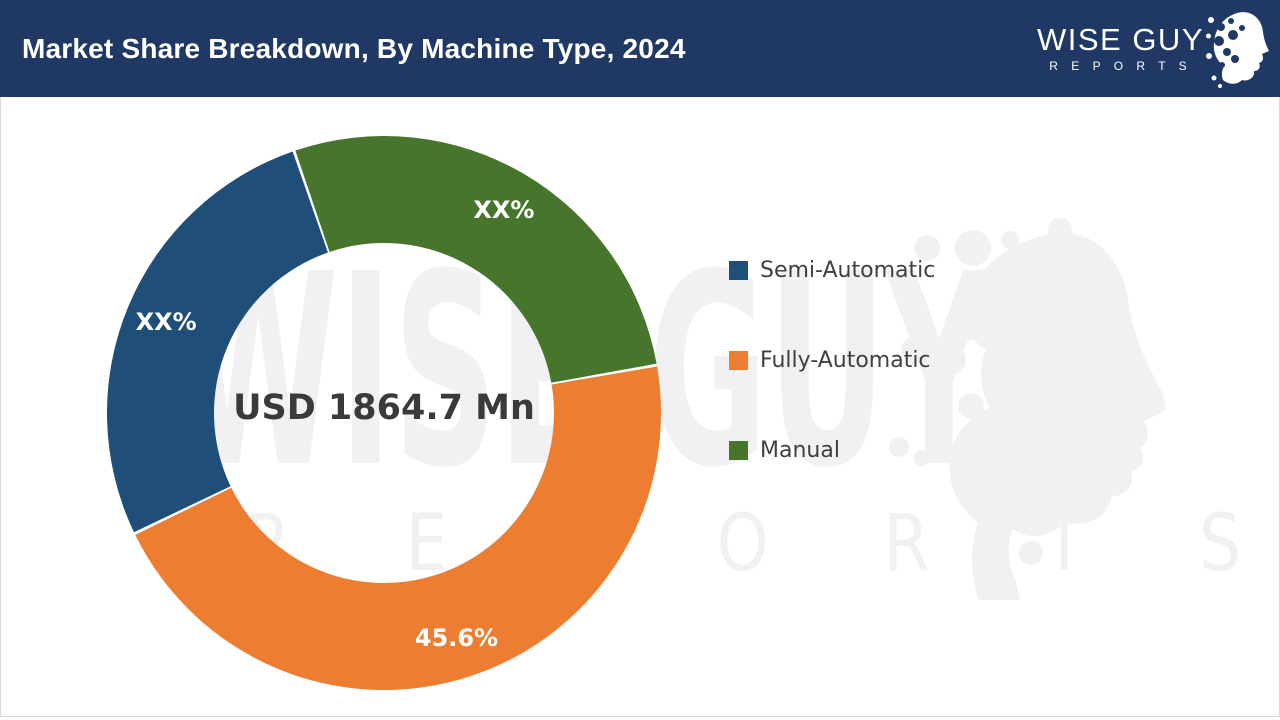  What do you see at coordinates (1237, 50) in the screenshot?
I see `logo-head-icon` at bounding box center [1237, 50].